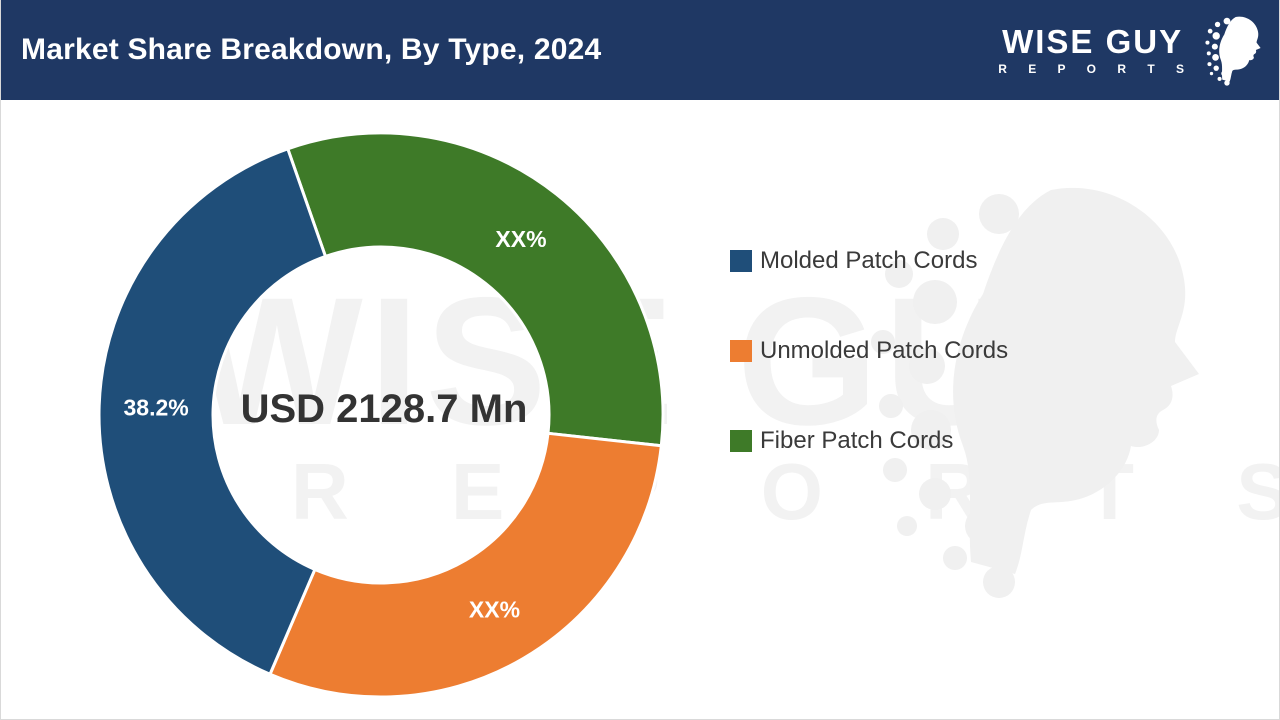 The image size is (1280, 720). I want to click on segment-percent-label: 38.2%, so click(155, 407).